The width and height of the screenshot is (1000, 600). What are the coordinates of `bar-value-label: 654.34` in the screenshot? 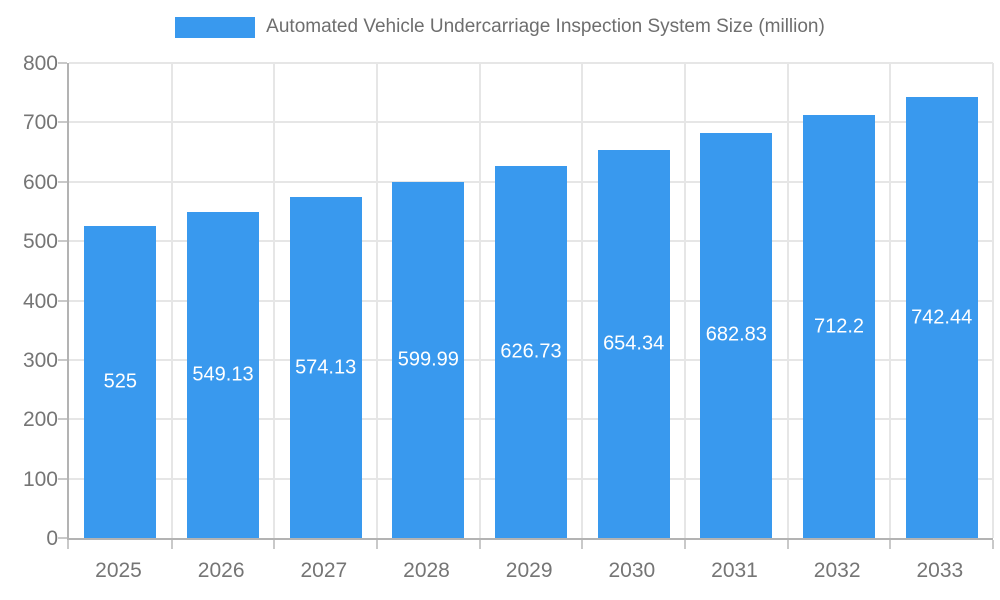 It's located at (634, 343).